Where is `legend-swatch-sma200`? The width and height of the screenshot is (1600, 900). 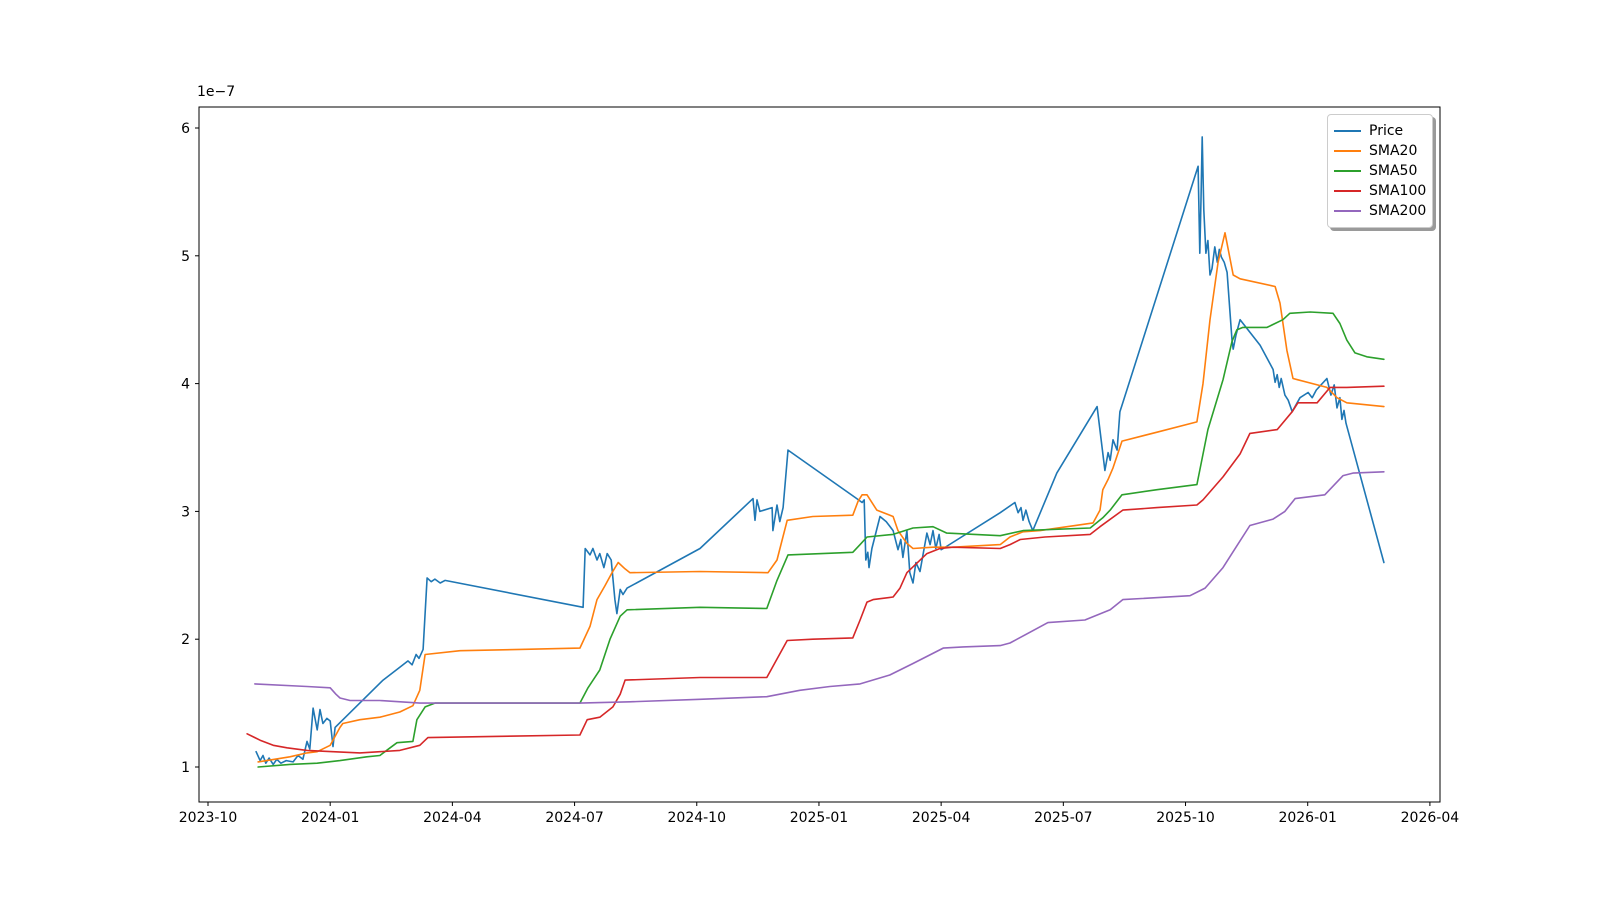
legend-swatch-sma200 is located at coordinates (1347, 211).